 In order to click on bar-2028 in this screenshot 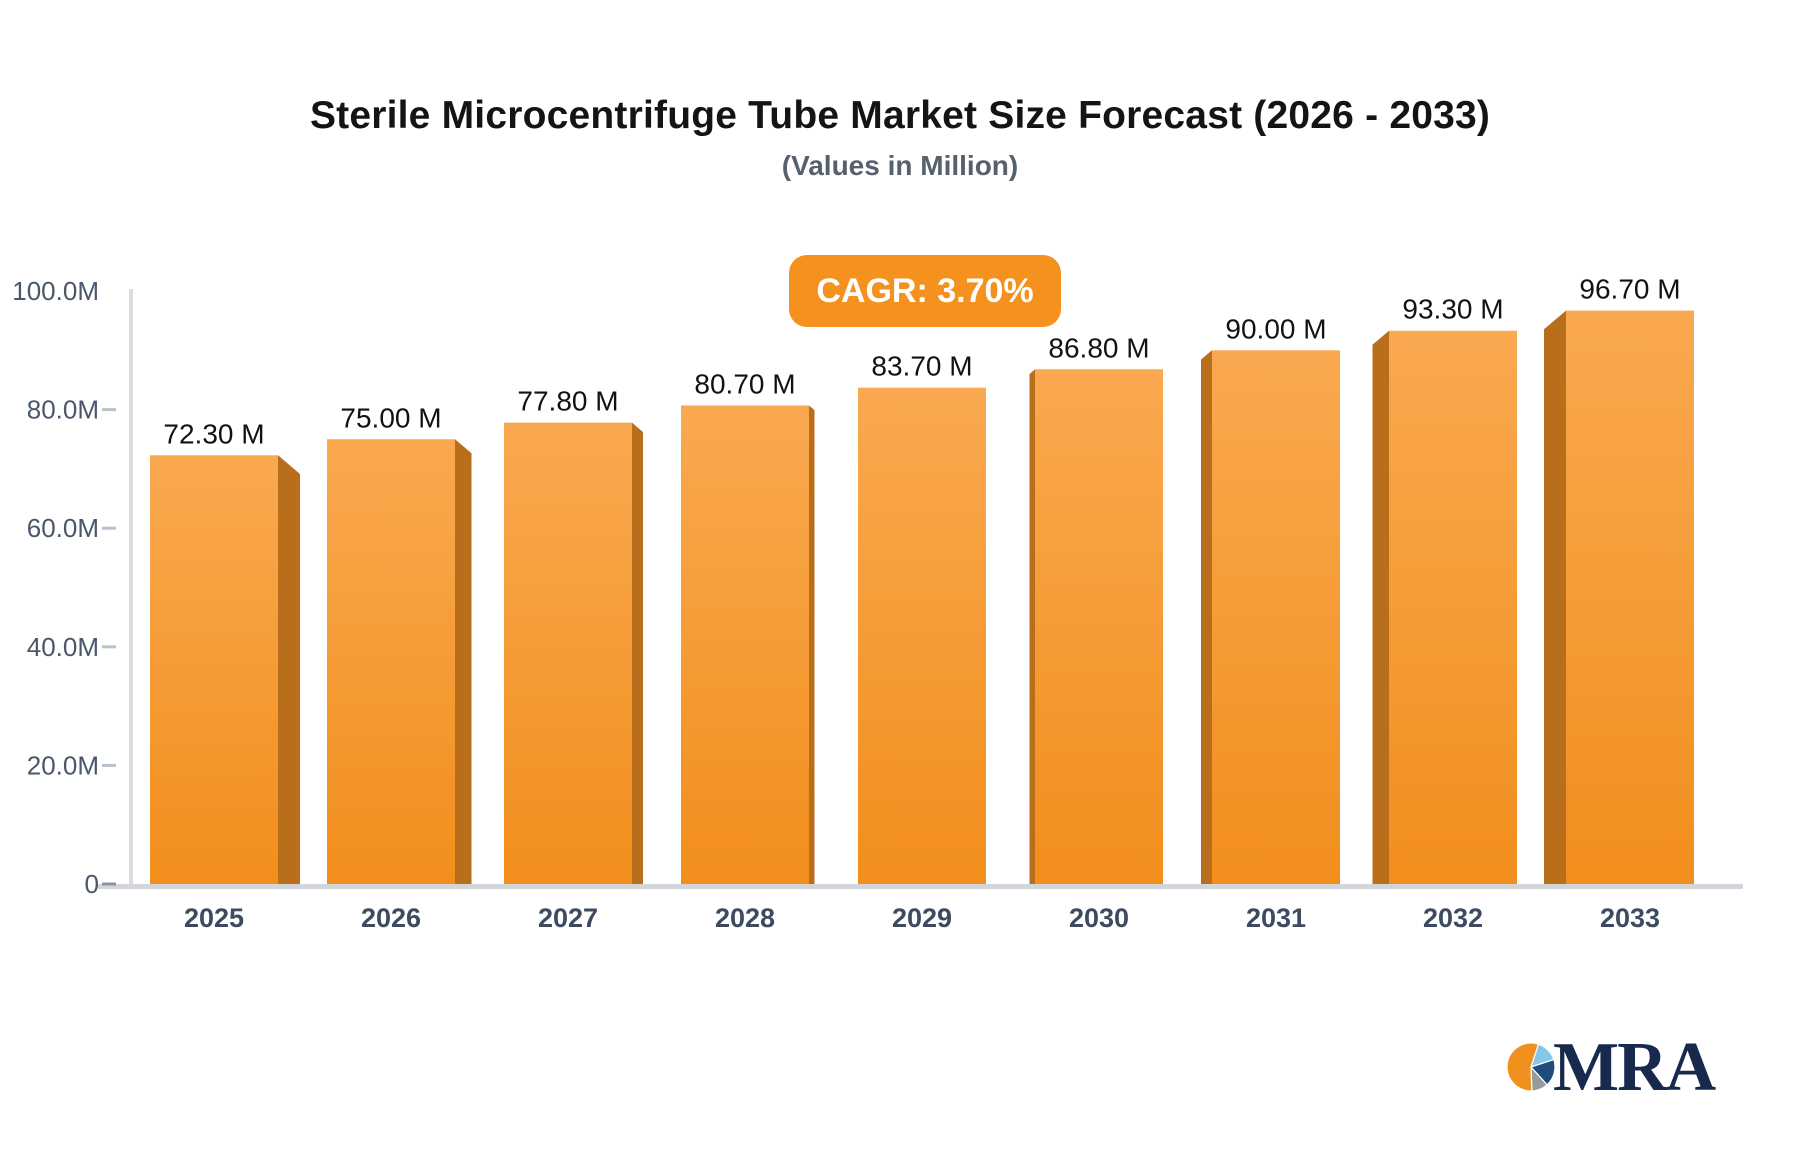, I will do `click(745, 644)`.